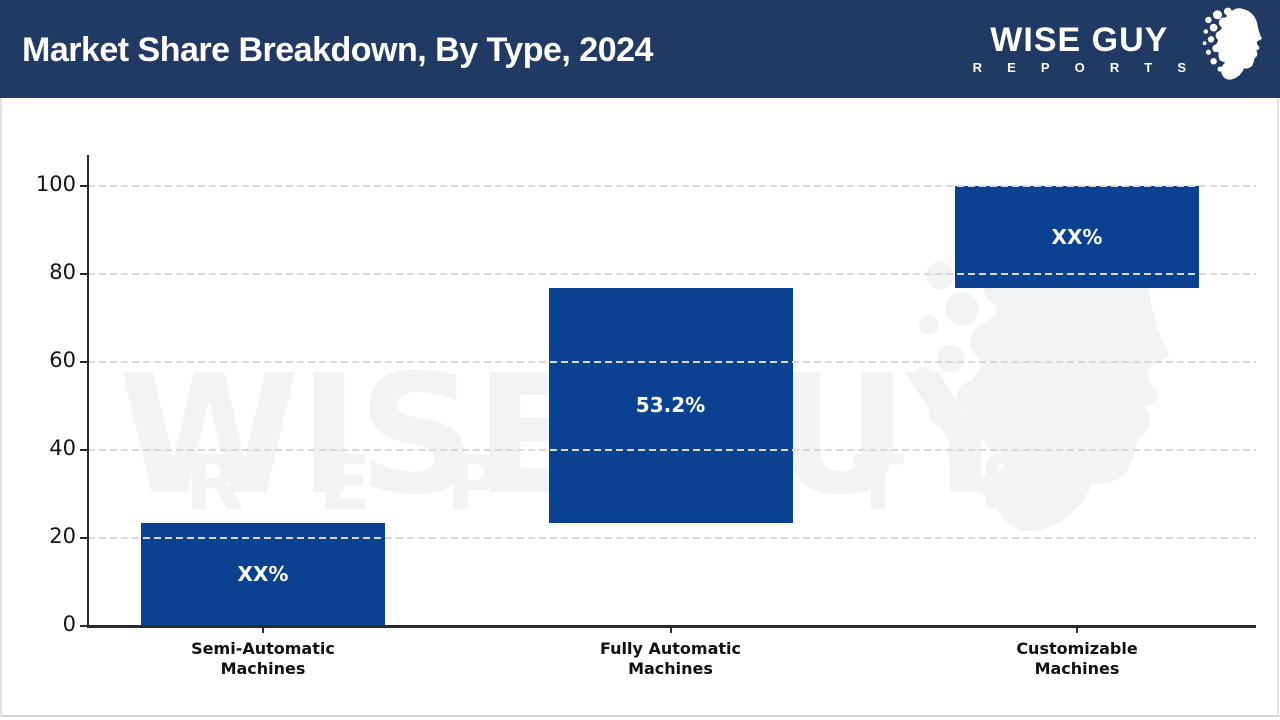 This screenshot has height=720, width=1280. What do you see at coordinates (671, 626) in the screenshot?
I see `x-axis-line` at bounding box center [671, 626].